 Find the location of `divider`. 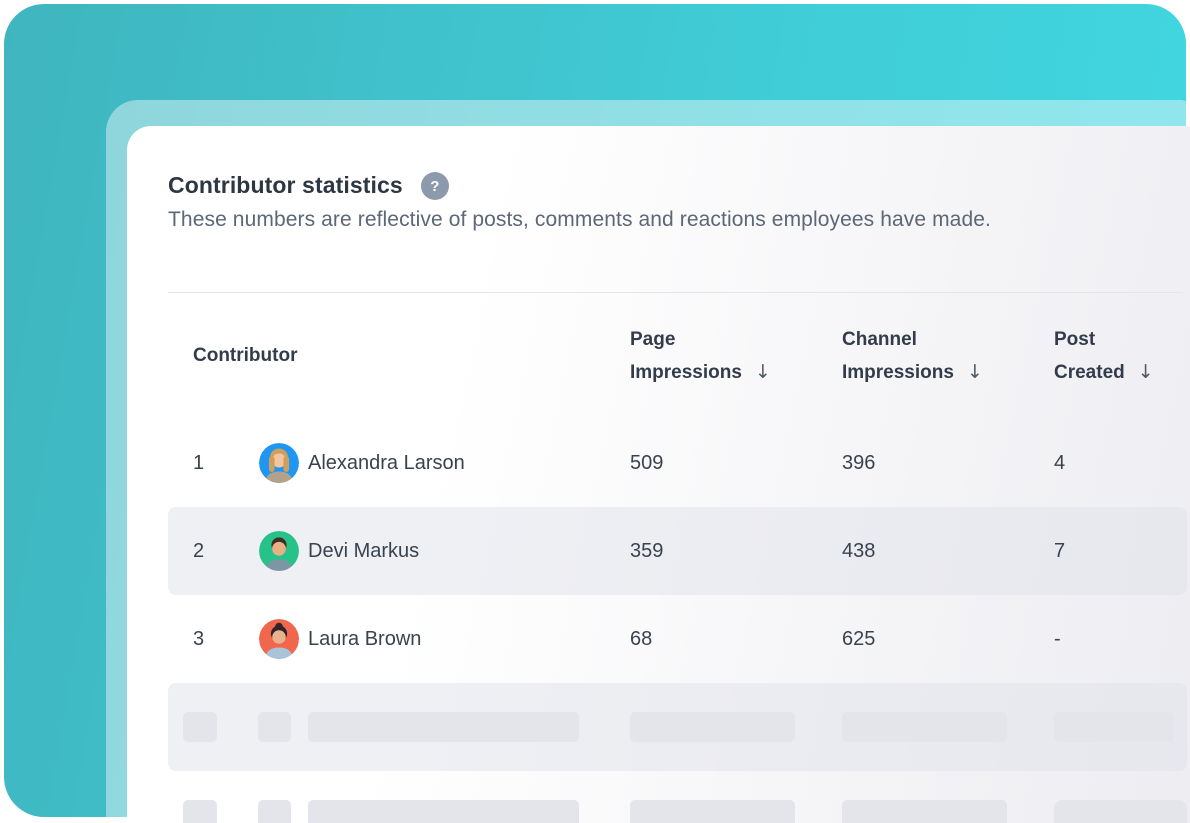

divider is located at coordinates (675, 292).